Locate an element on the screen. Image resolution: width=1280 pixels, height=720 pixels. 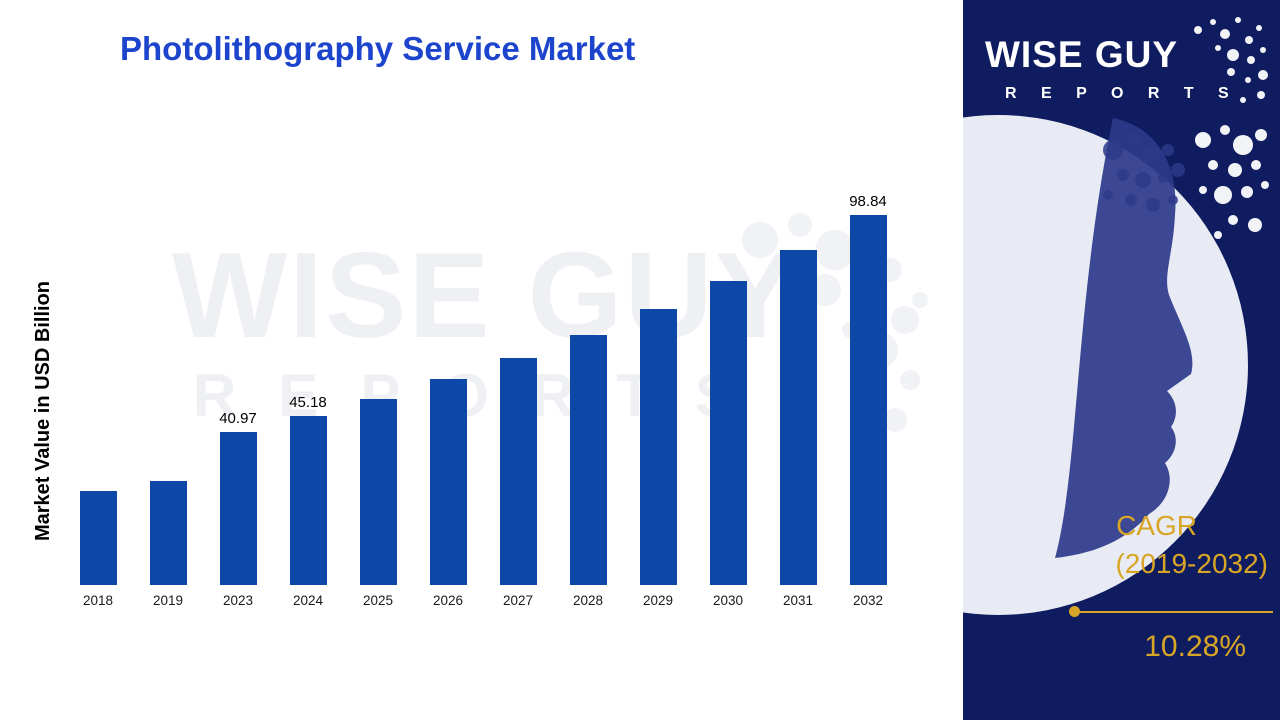
bar-value-label: 40.97 is located at coordinates (238, 418).